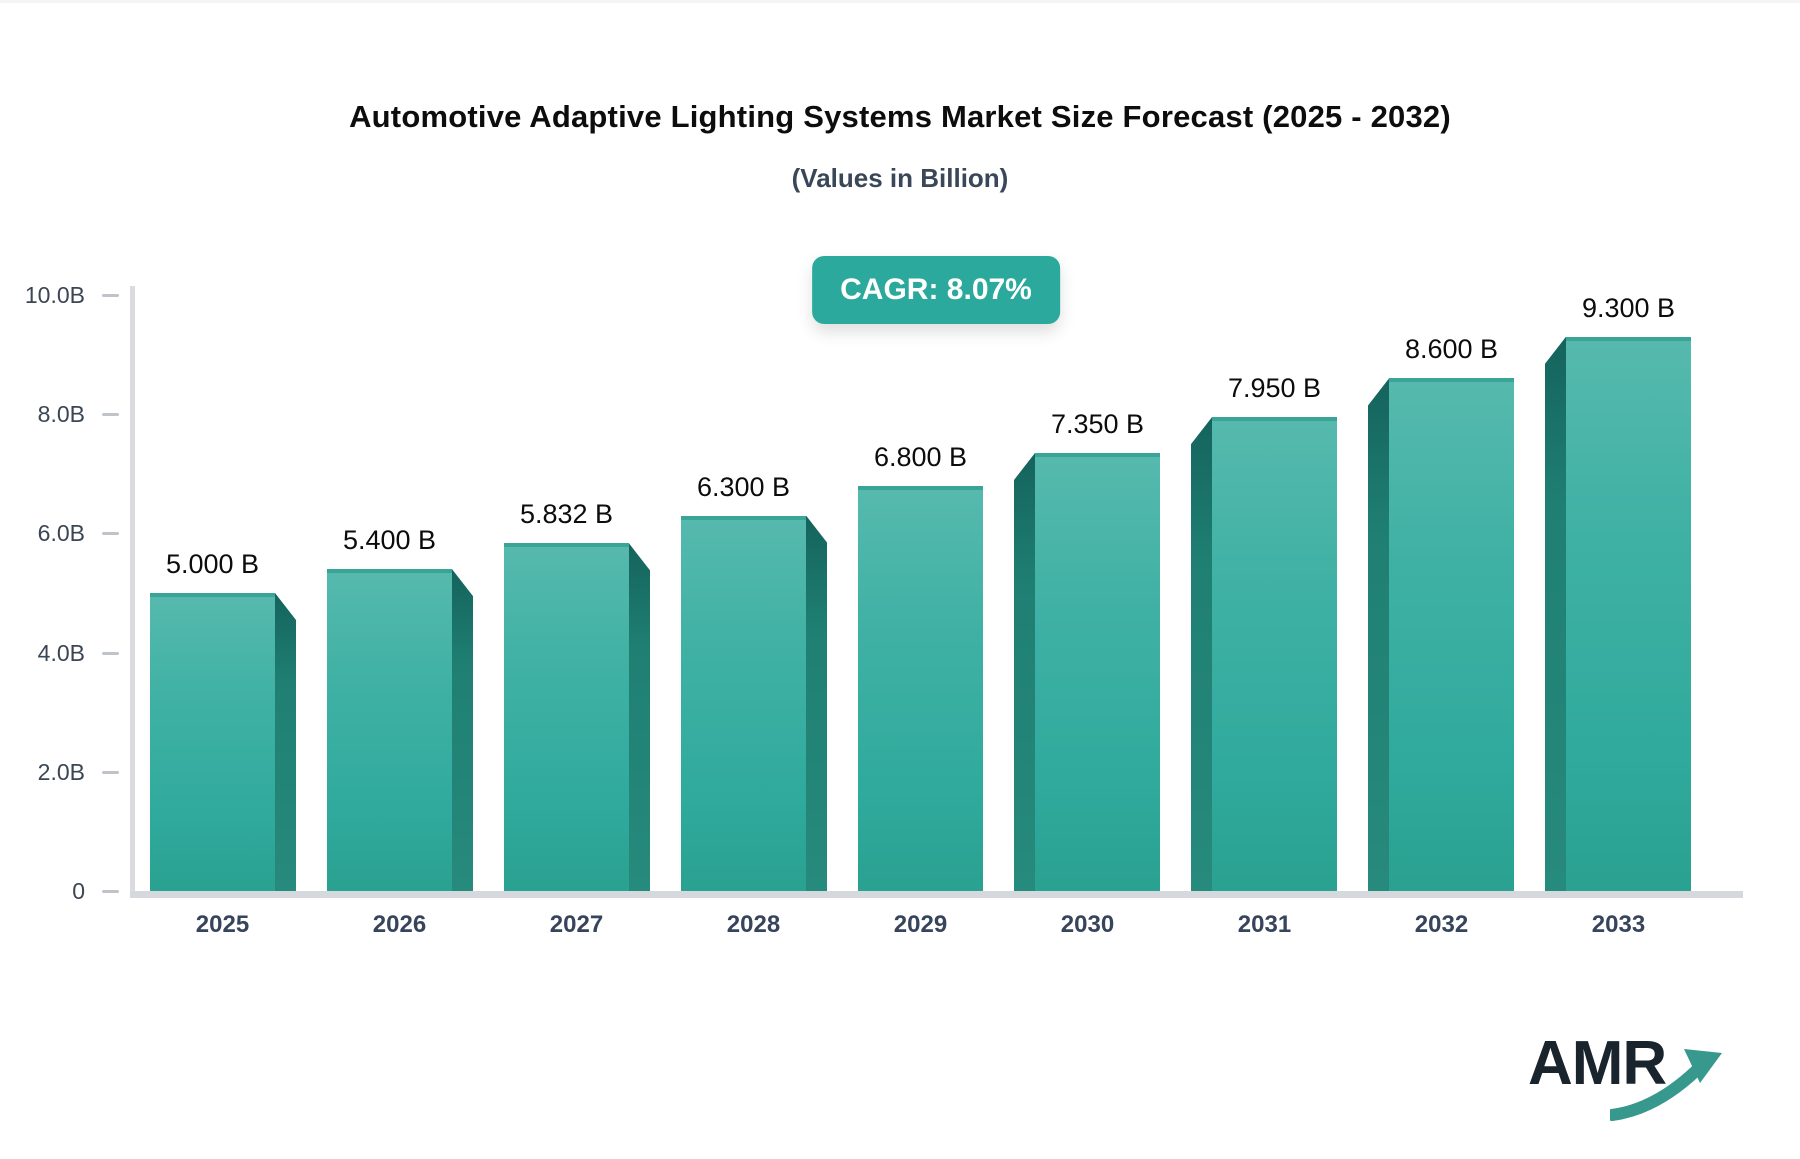 The height and width of the screenshot is (1159, 1800). What do you see at coordinates (389, 540) in the screenshot?
I see `bar-value-label: 5.400 B` at bounding box center [389, 540].